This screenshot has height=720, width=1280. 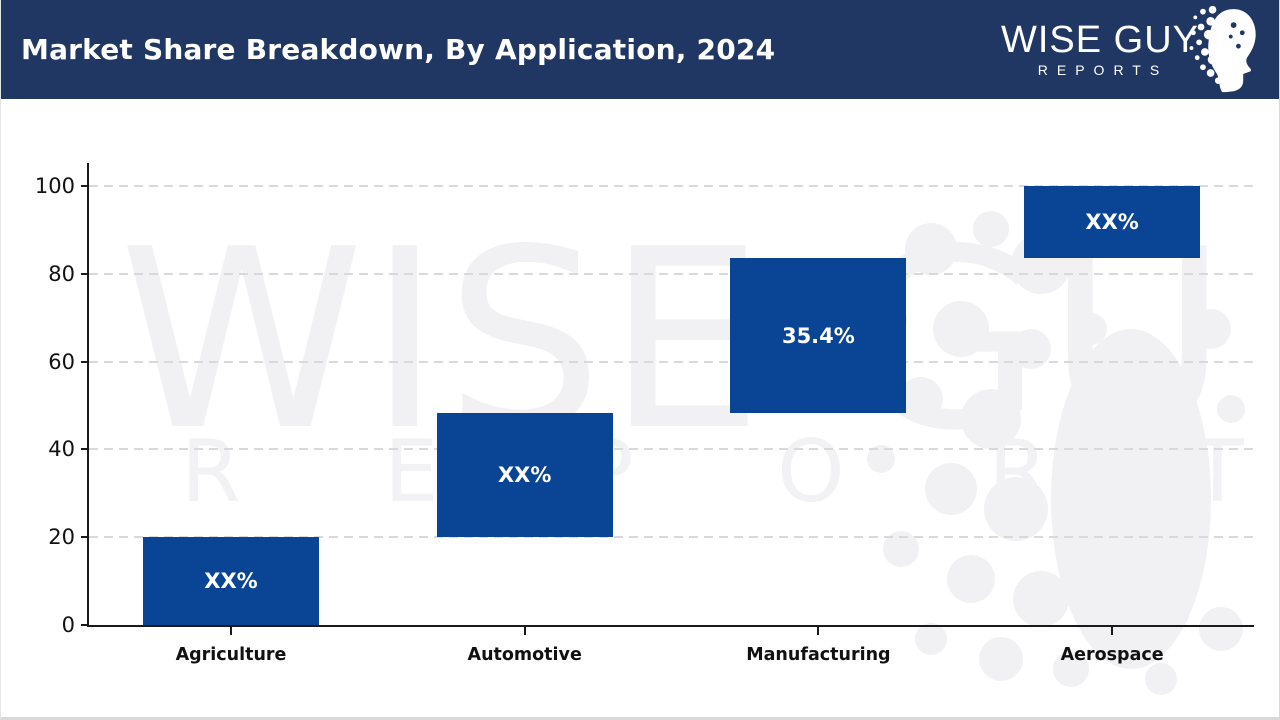 What do you see at coordinates (1103, 70) in the screenshot?
I see `logo-subtitle: REPORTS` at bounding box center [1103, 70].